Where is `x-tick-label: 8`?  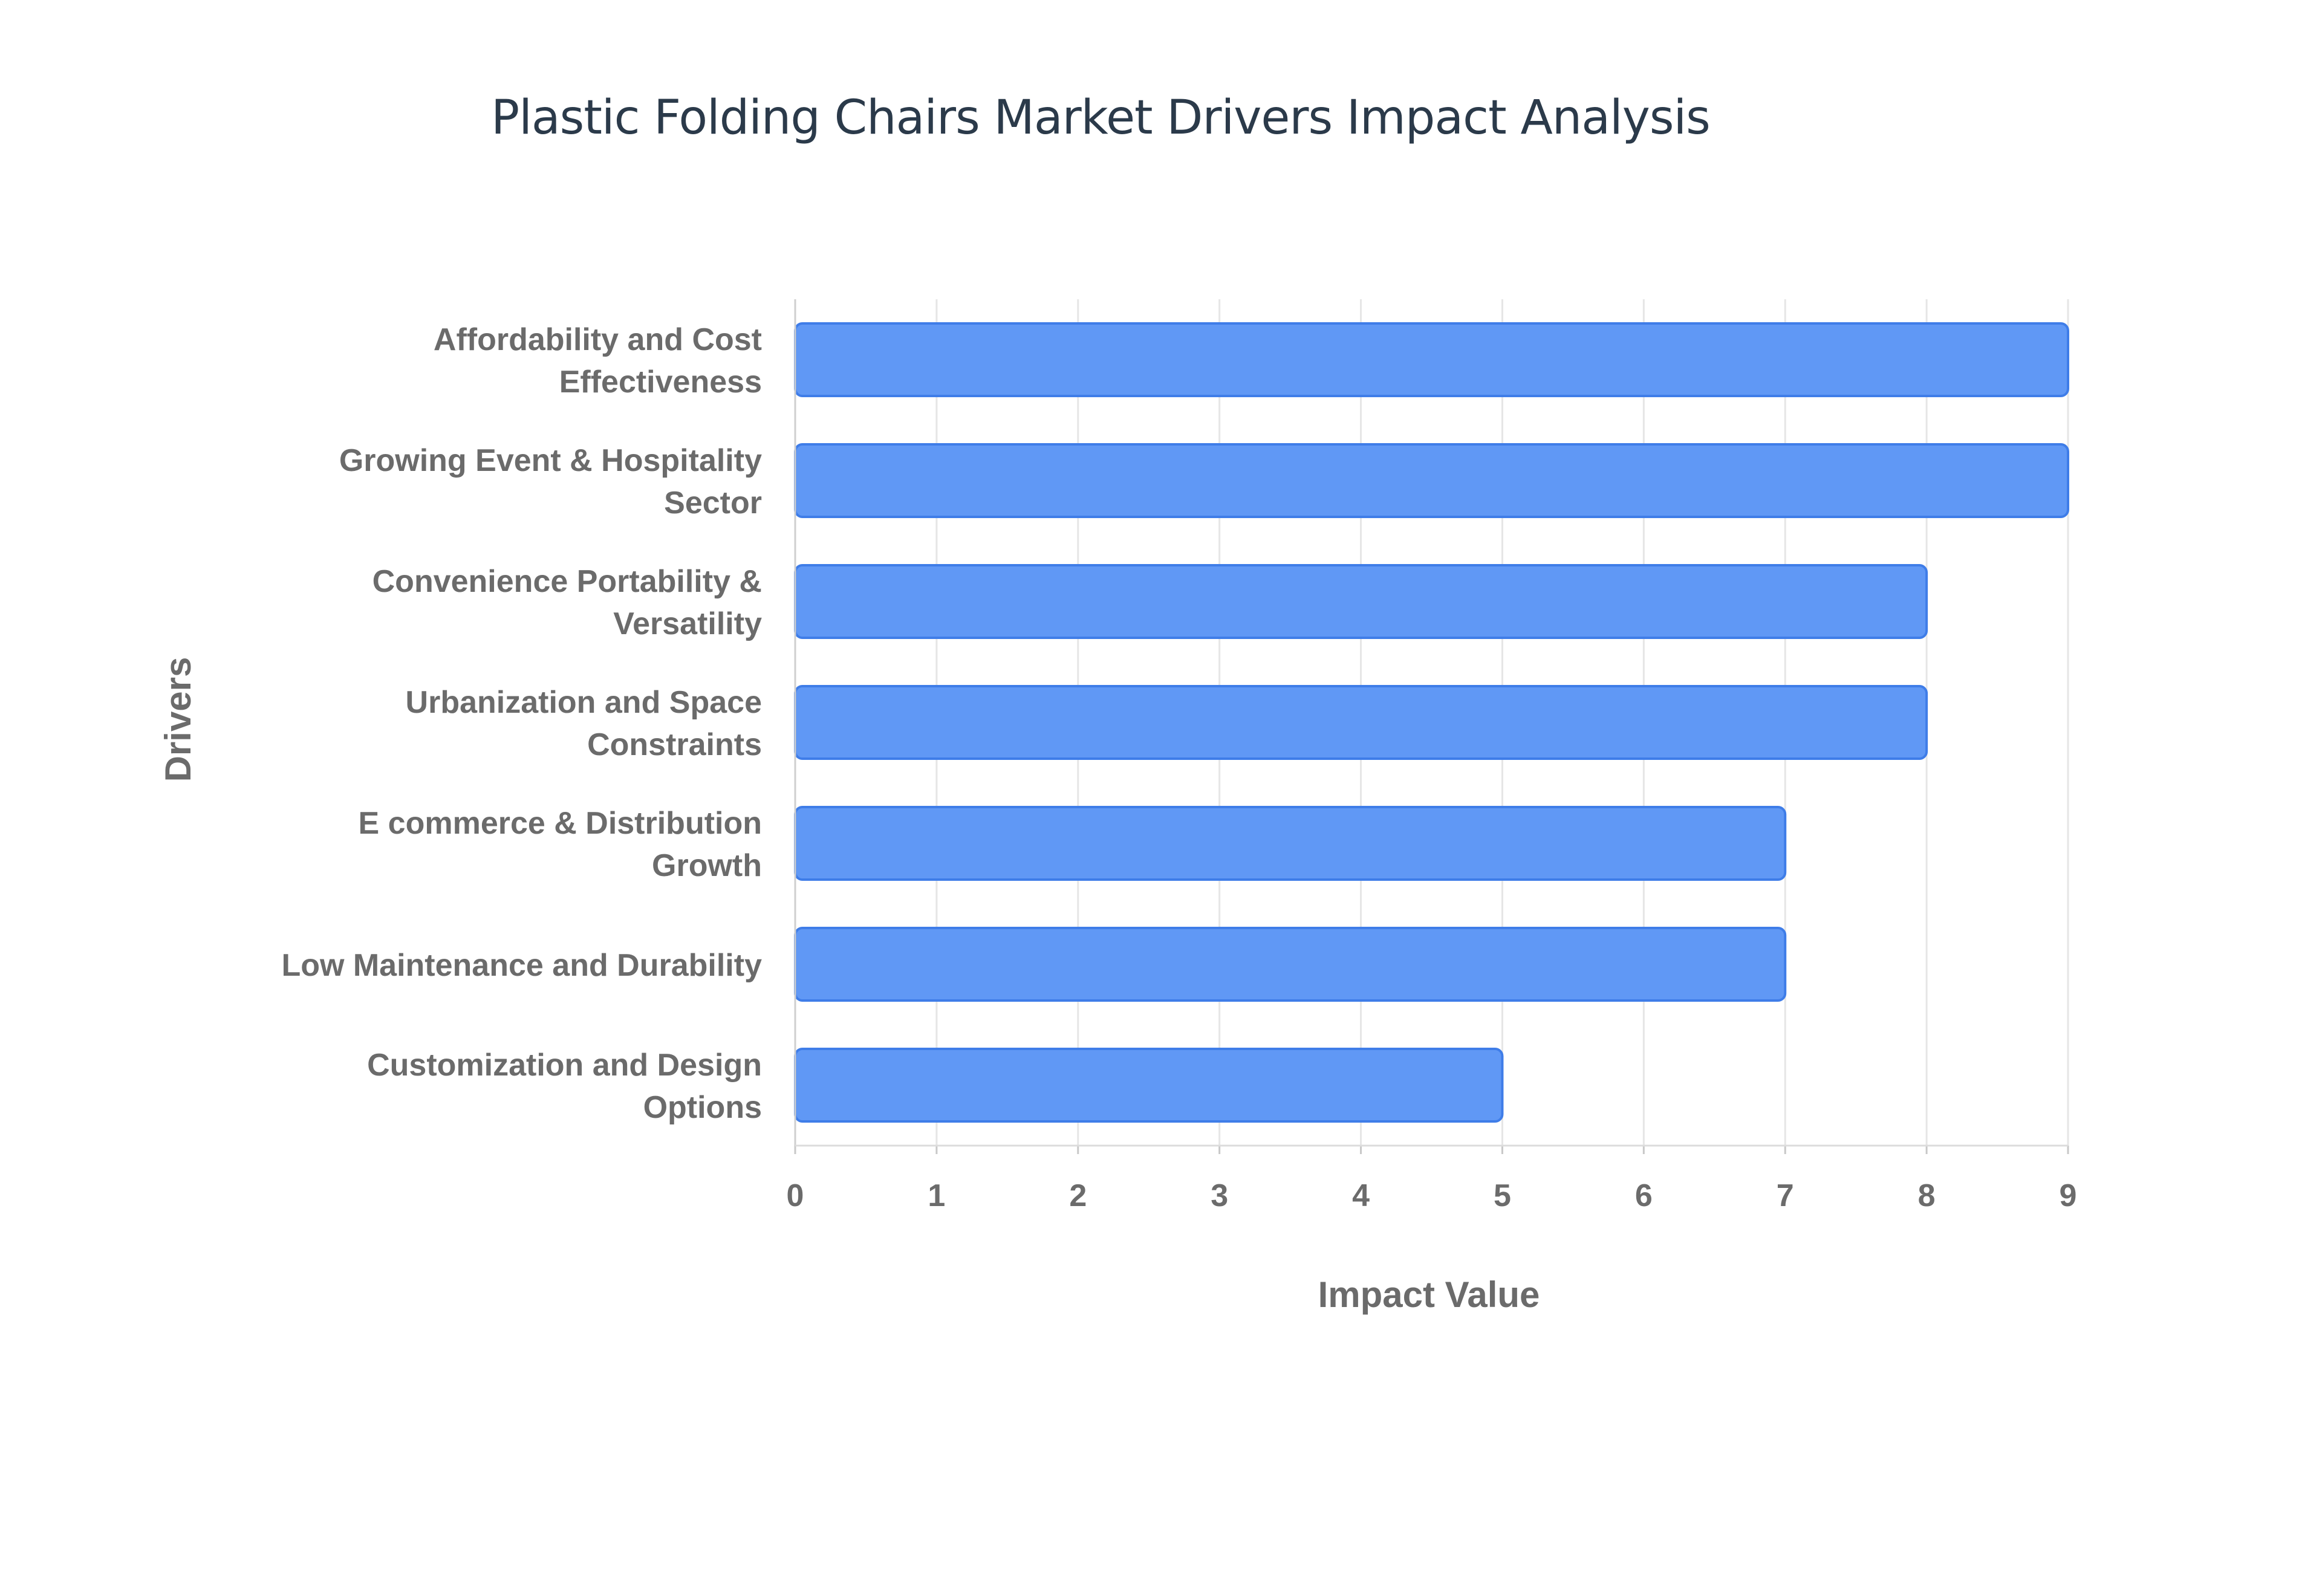
x-tick-label: 8 is located at coordinates (1927, 1195).